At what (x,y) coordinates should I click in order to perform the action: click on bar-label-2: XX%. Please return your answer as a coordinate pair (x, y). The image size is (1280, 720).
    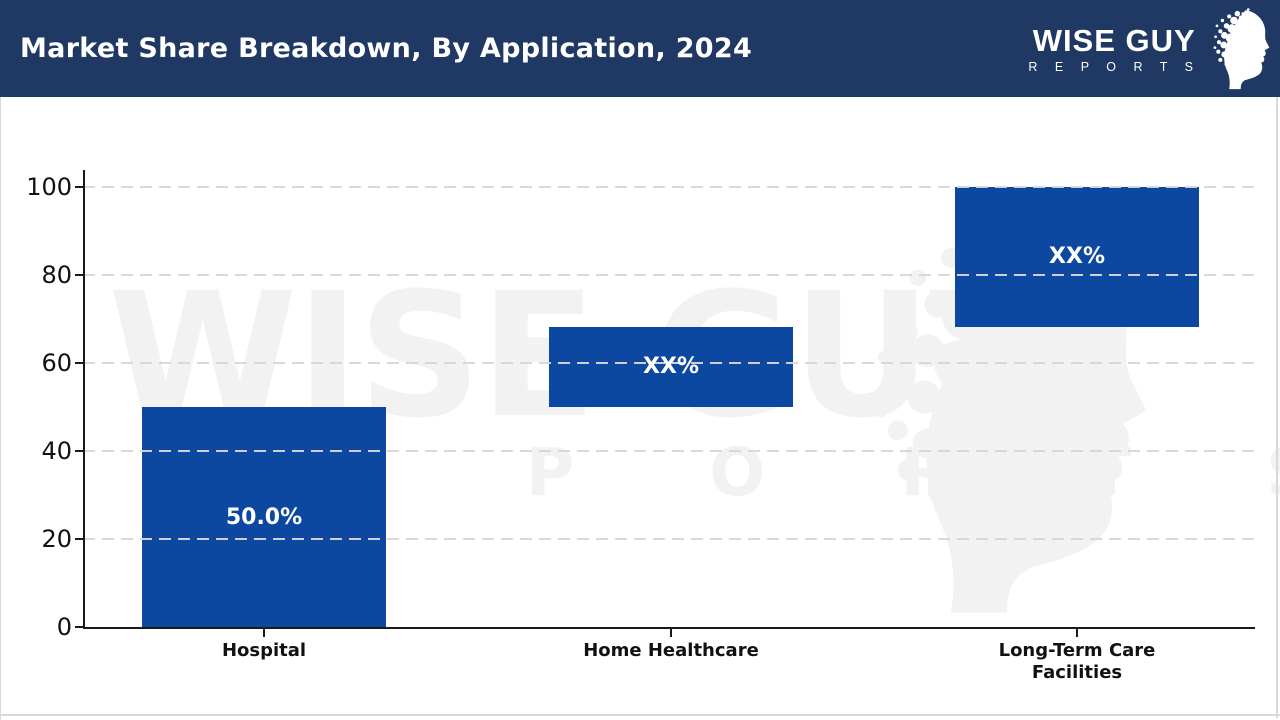
    Looking at the image, I should click on (1077, 257).